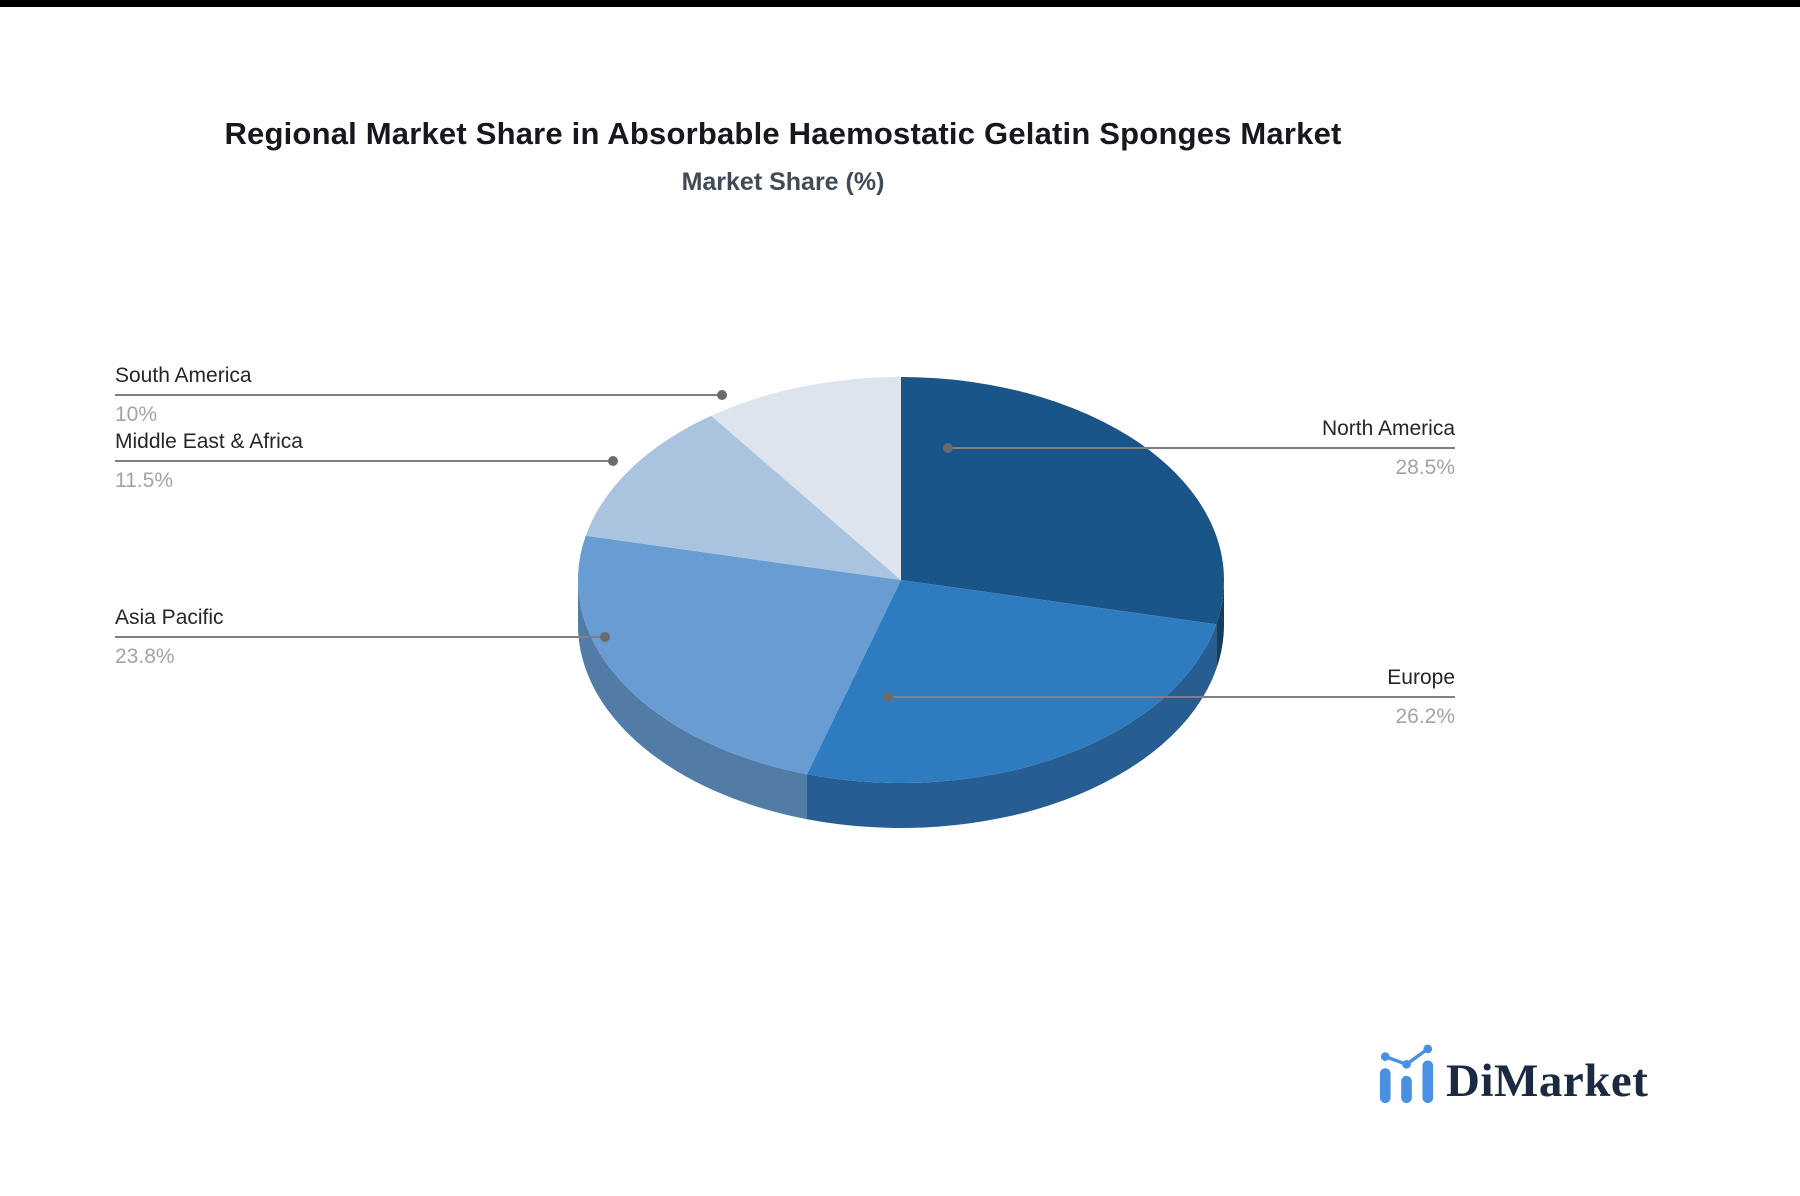 Image resolution: width=1800 pixels, height=1196 pixels. I want to click on callout-north-america: North America 28.5%, so click(1388, 448).